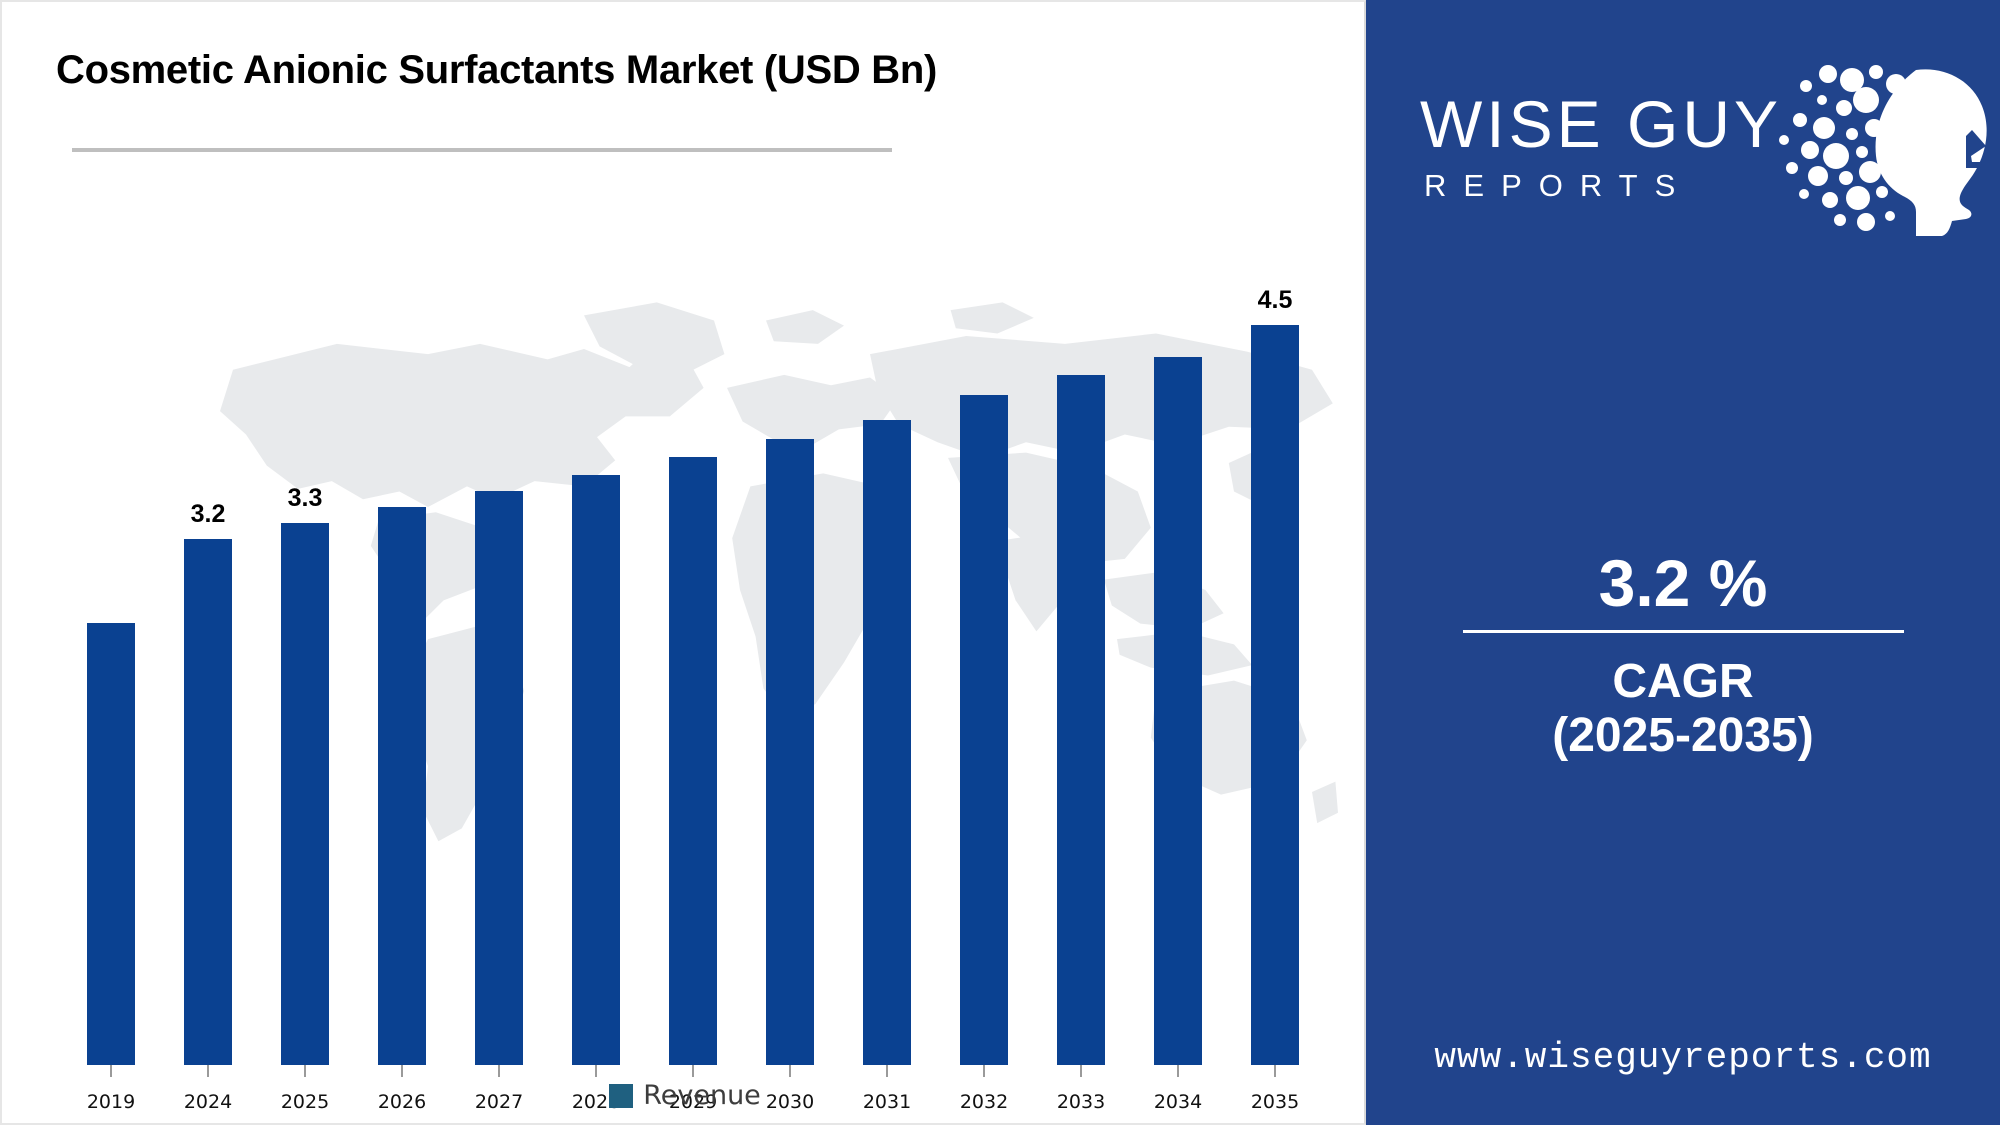 This screenshot has height=1125, width=2000. I want to click on head-profile-icon, so click(1883, 151).